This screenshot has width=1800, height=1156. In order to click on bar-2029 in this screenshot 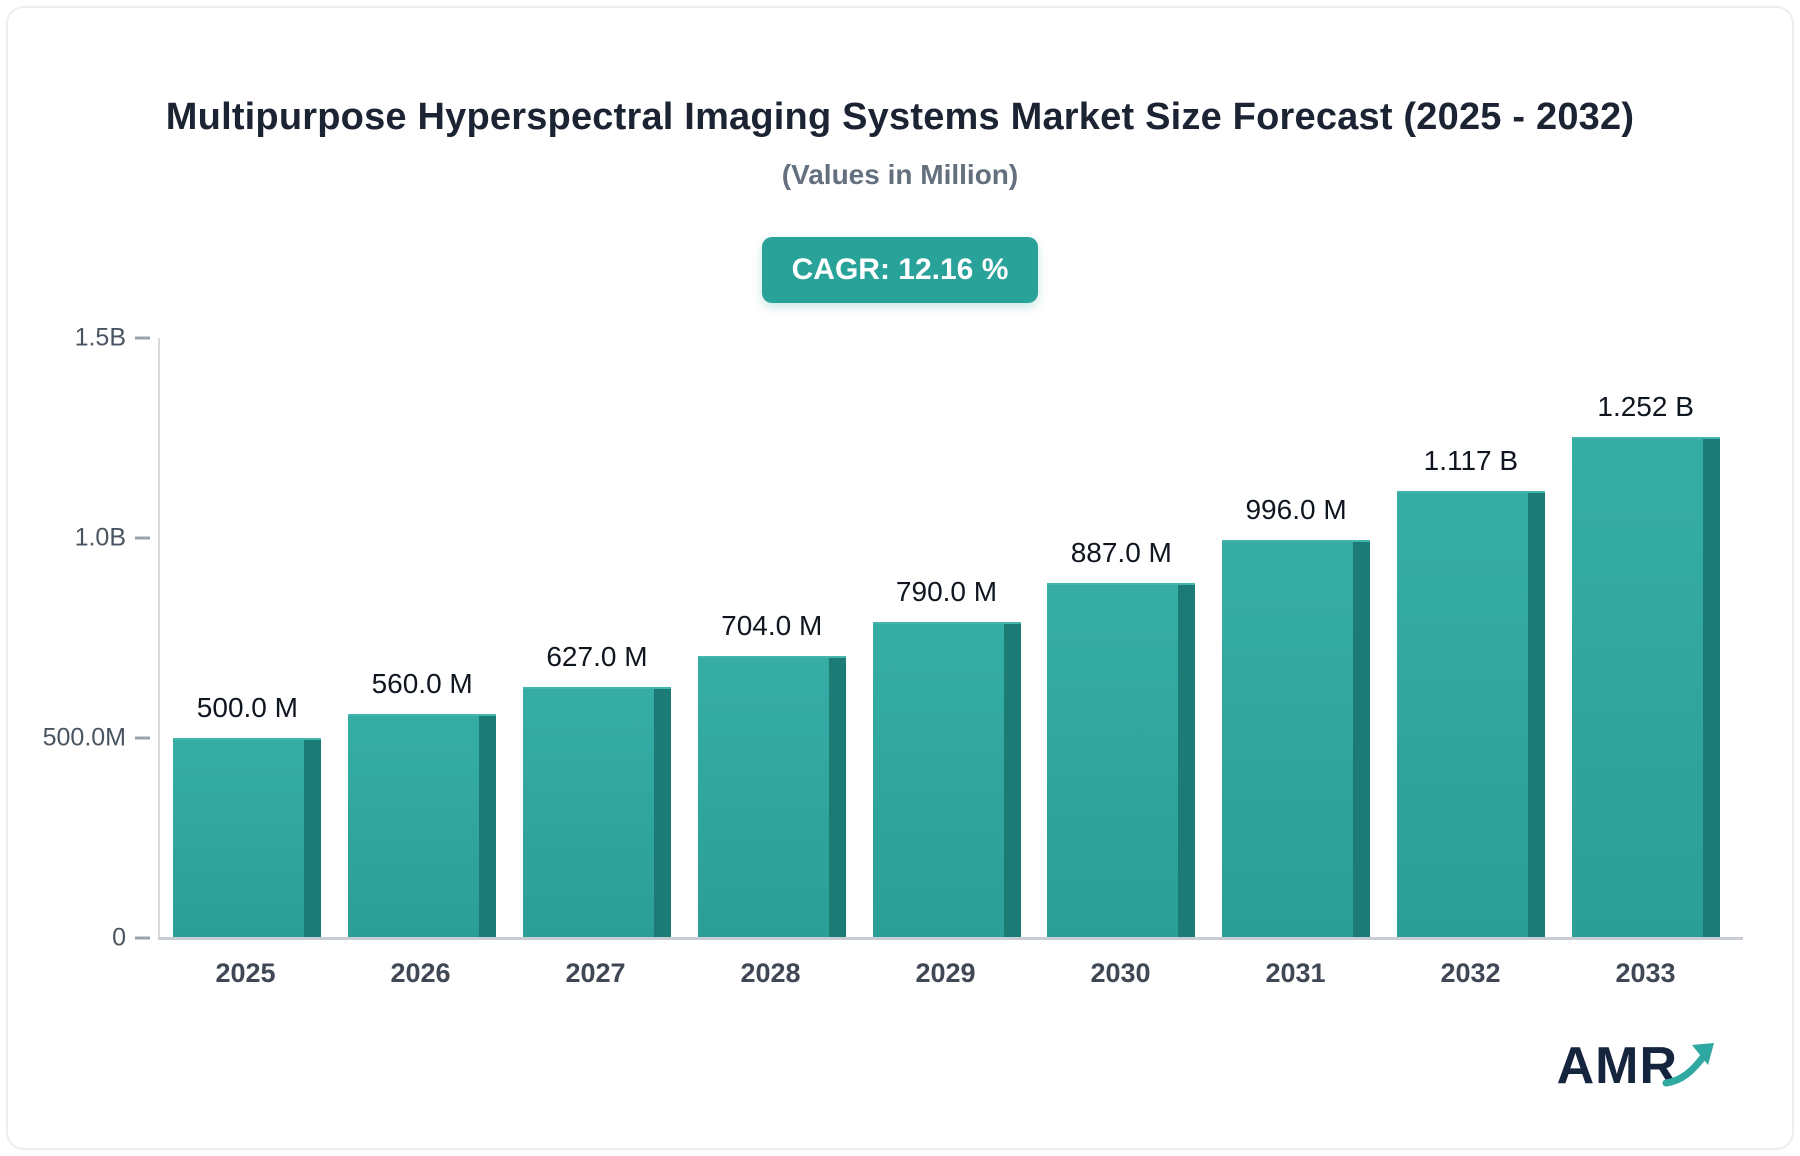, I will do `click(946, 780)`.